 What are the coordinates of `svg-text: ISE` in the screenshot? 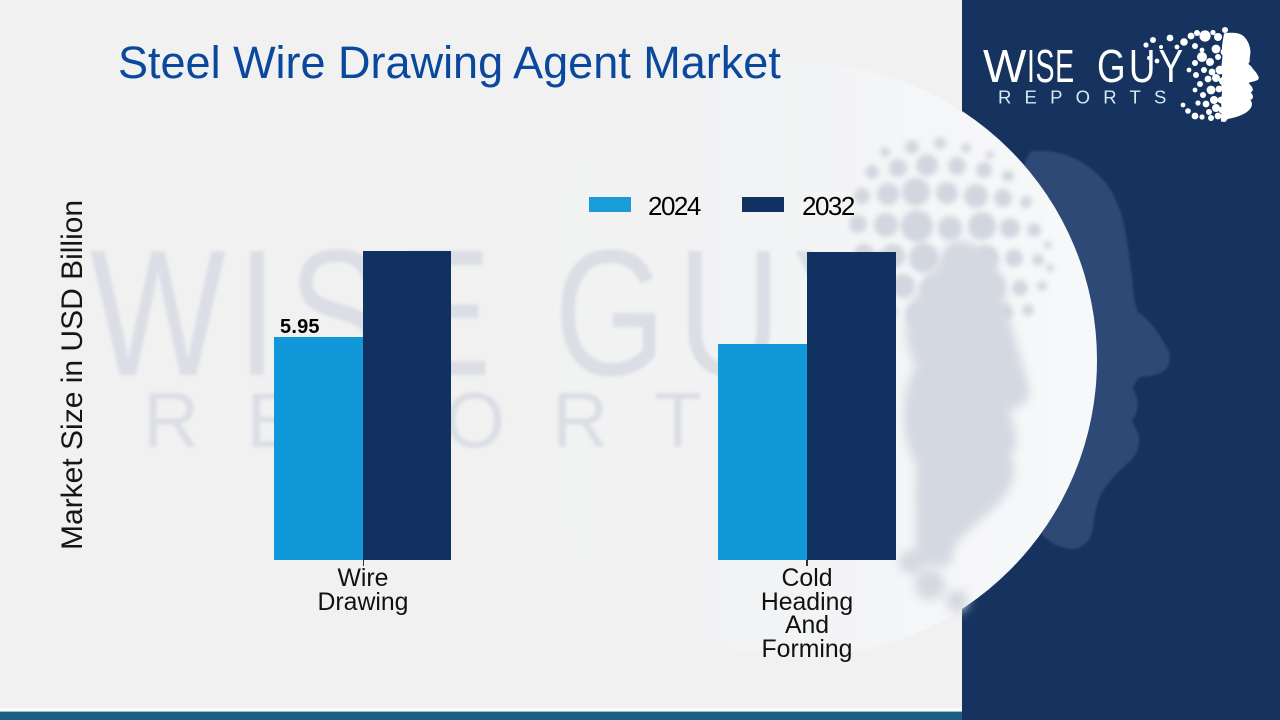 It's located at (1051, 67).